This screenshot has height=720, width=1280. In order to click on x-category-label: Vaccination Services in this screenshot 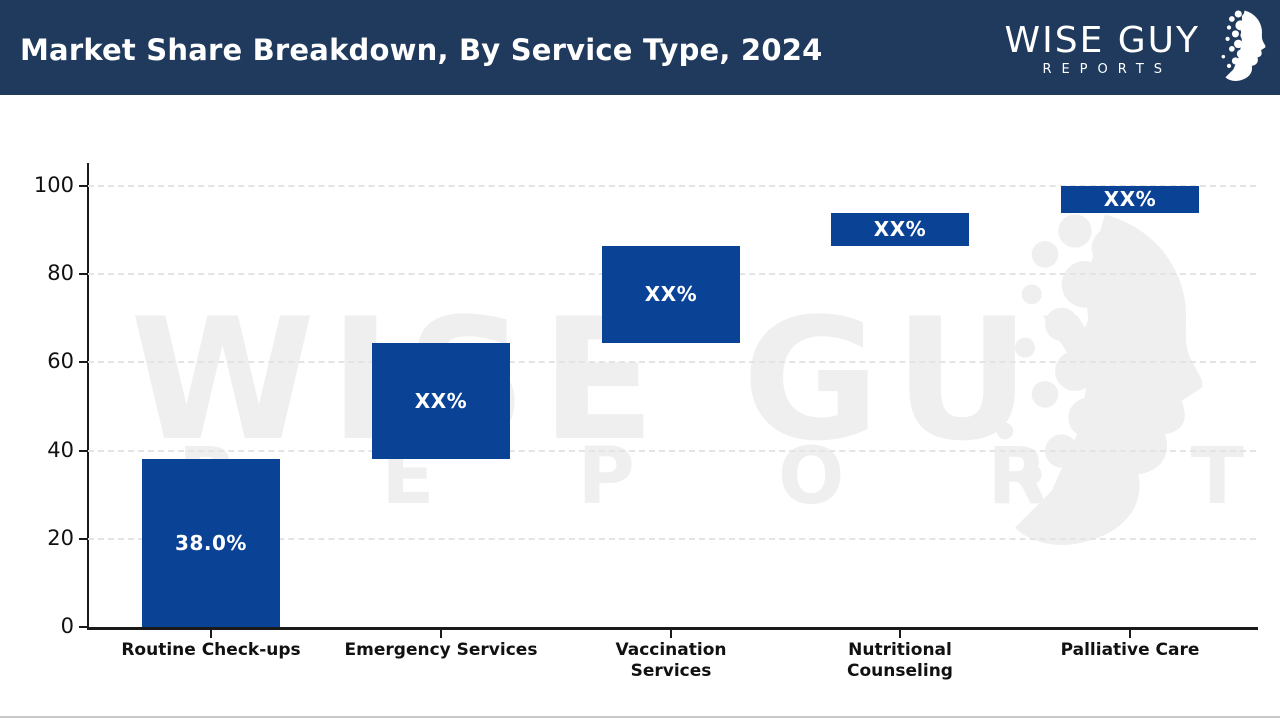, I will do `click(671, 660)`.